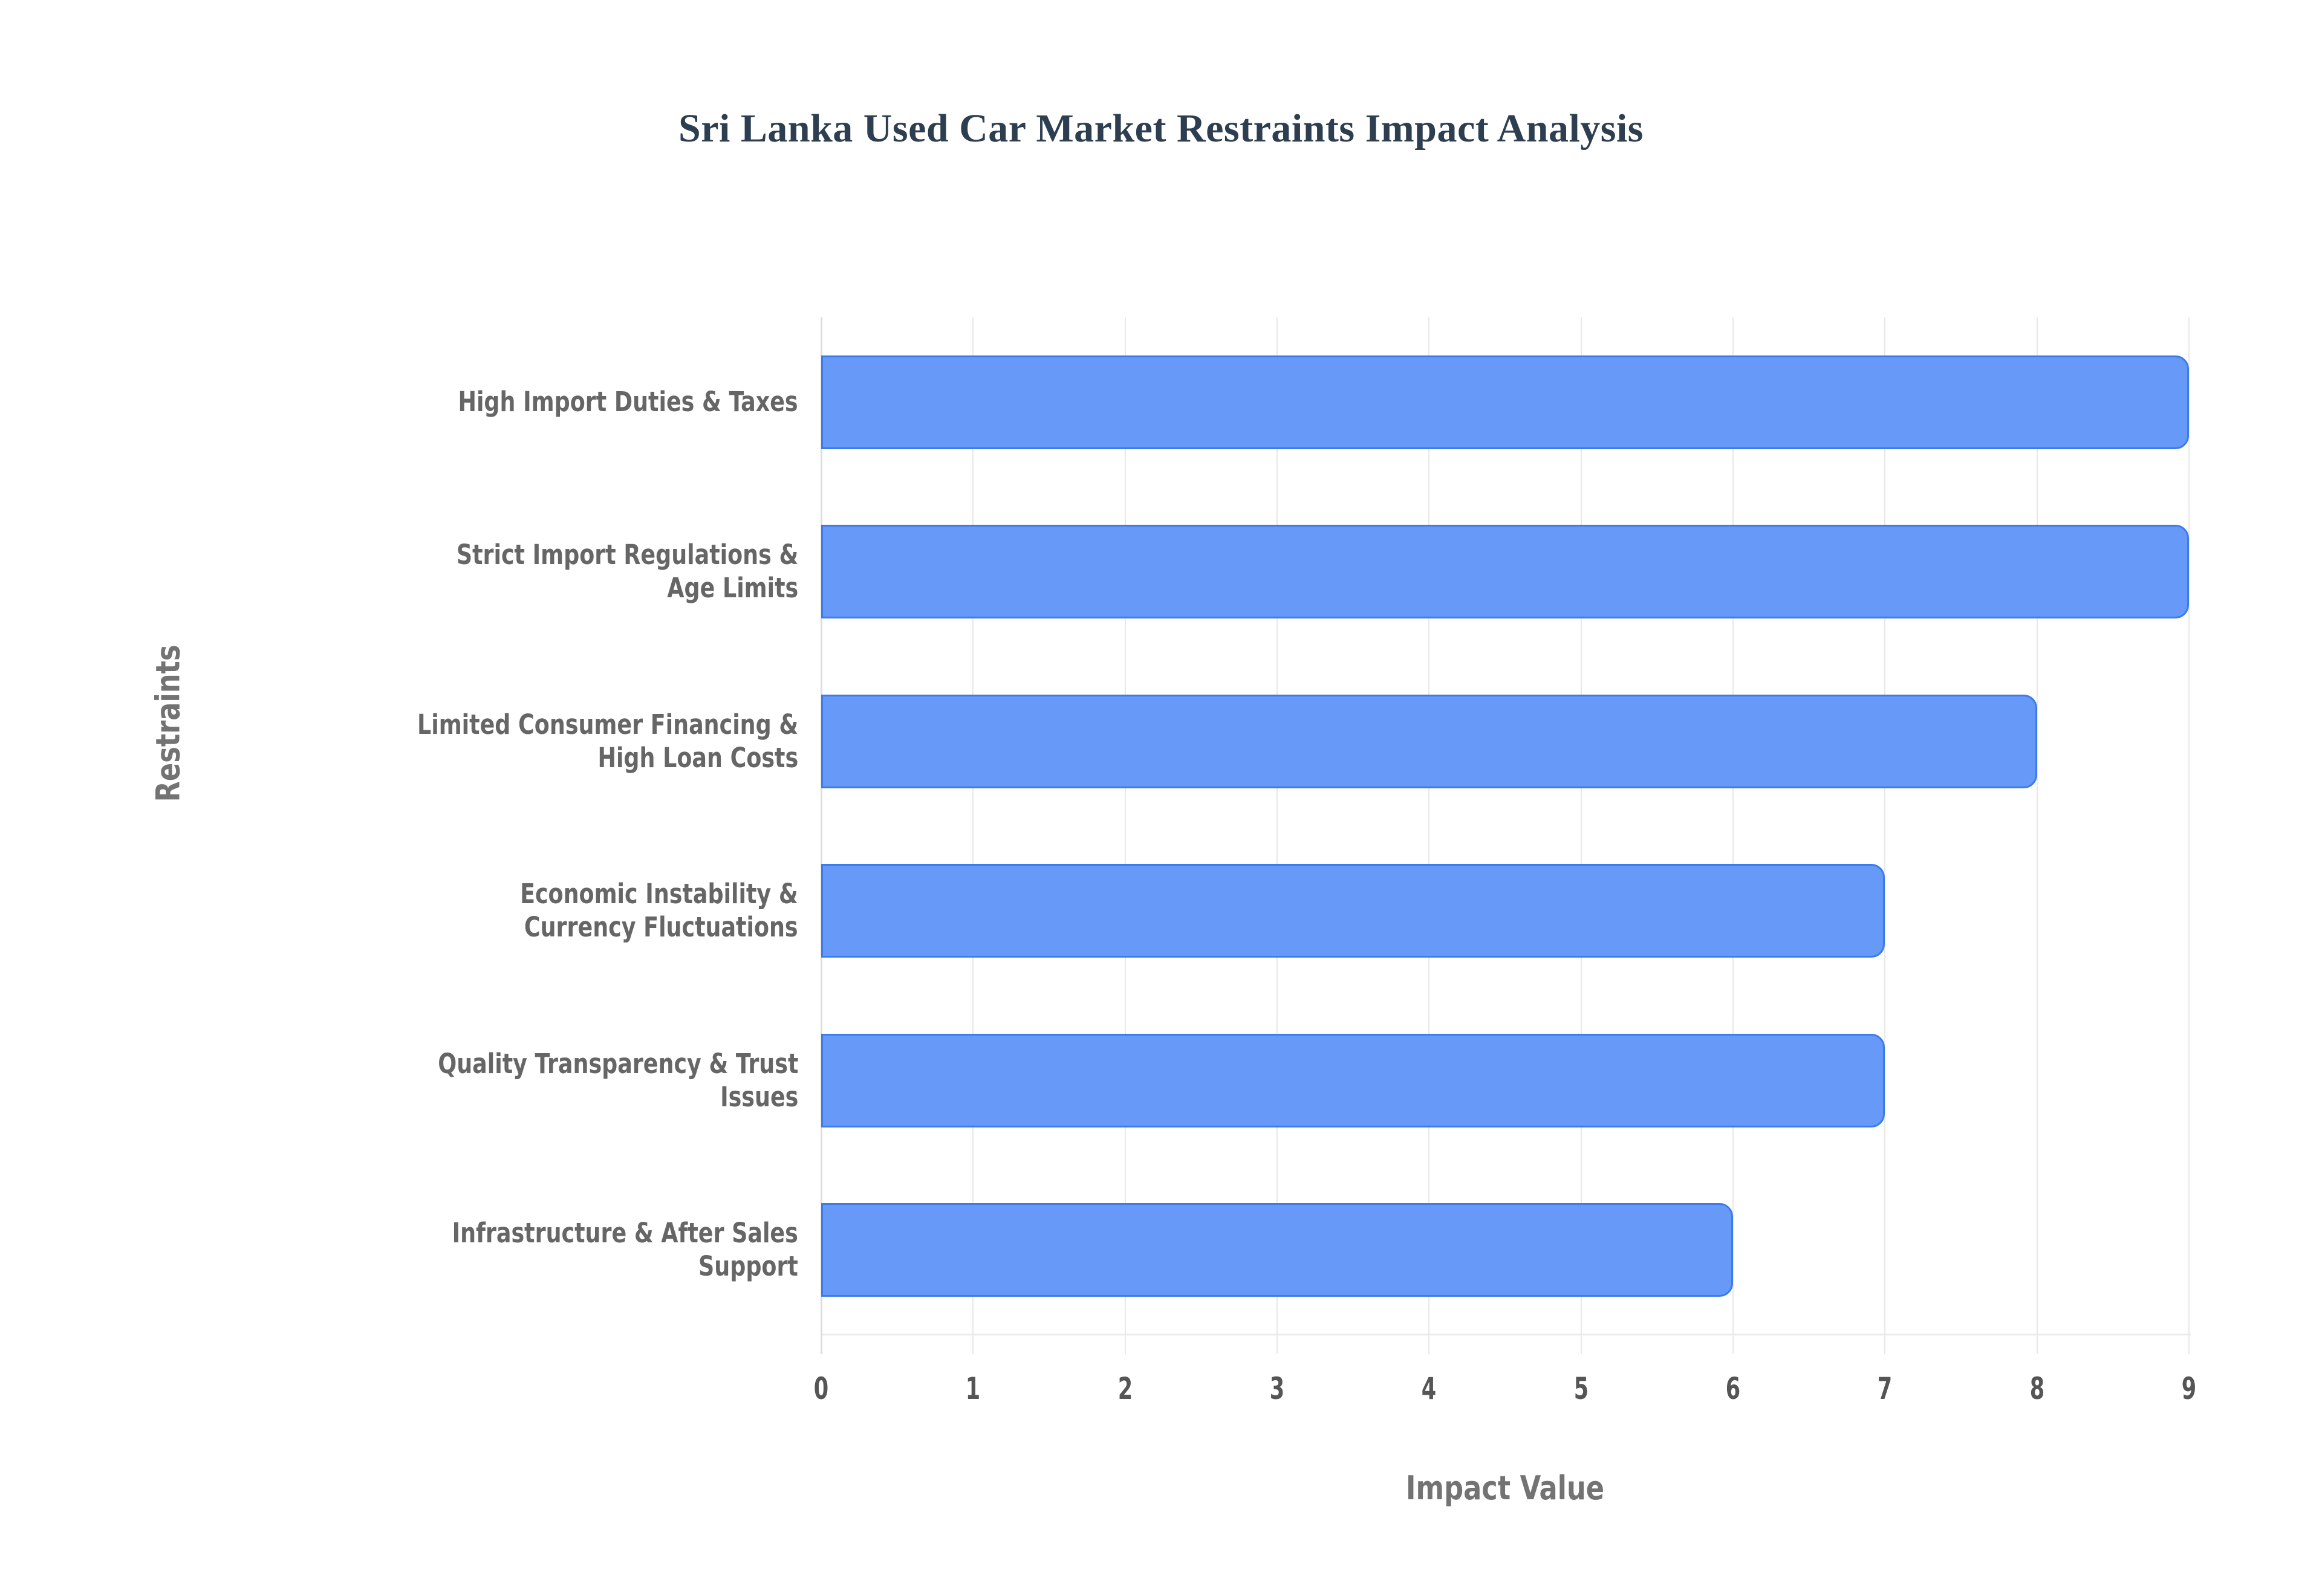 The width and height of the screenshot is (2322, 1596). Describe the element at coordinates (1506, 1334) in the screenshot. I see `x-axis-baseline` at that location.